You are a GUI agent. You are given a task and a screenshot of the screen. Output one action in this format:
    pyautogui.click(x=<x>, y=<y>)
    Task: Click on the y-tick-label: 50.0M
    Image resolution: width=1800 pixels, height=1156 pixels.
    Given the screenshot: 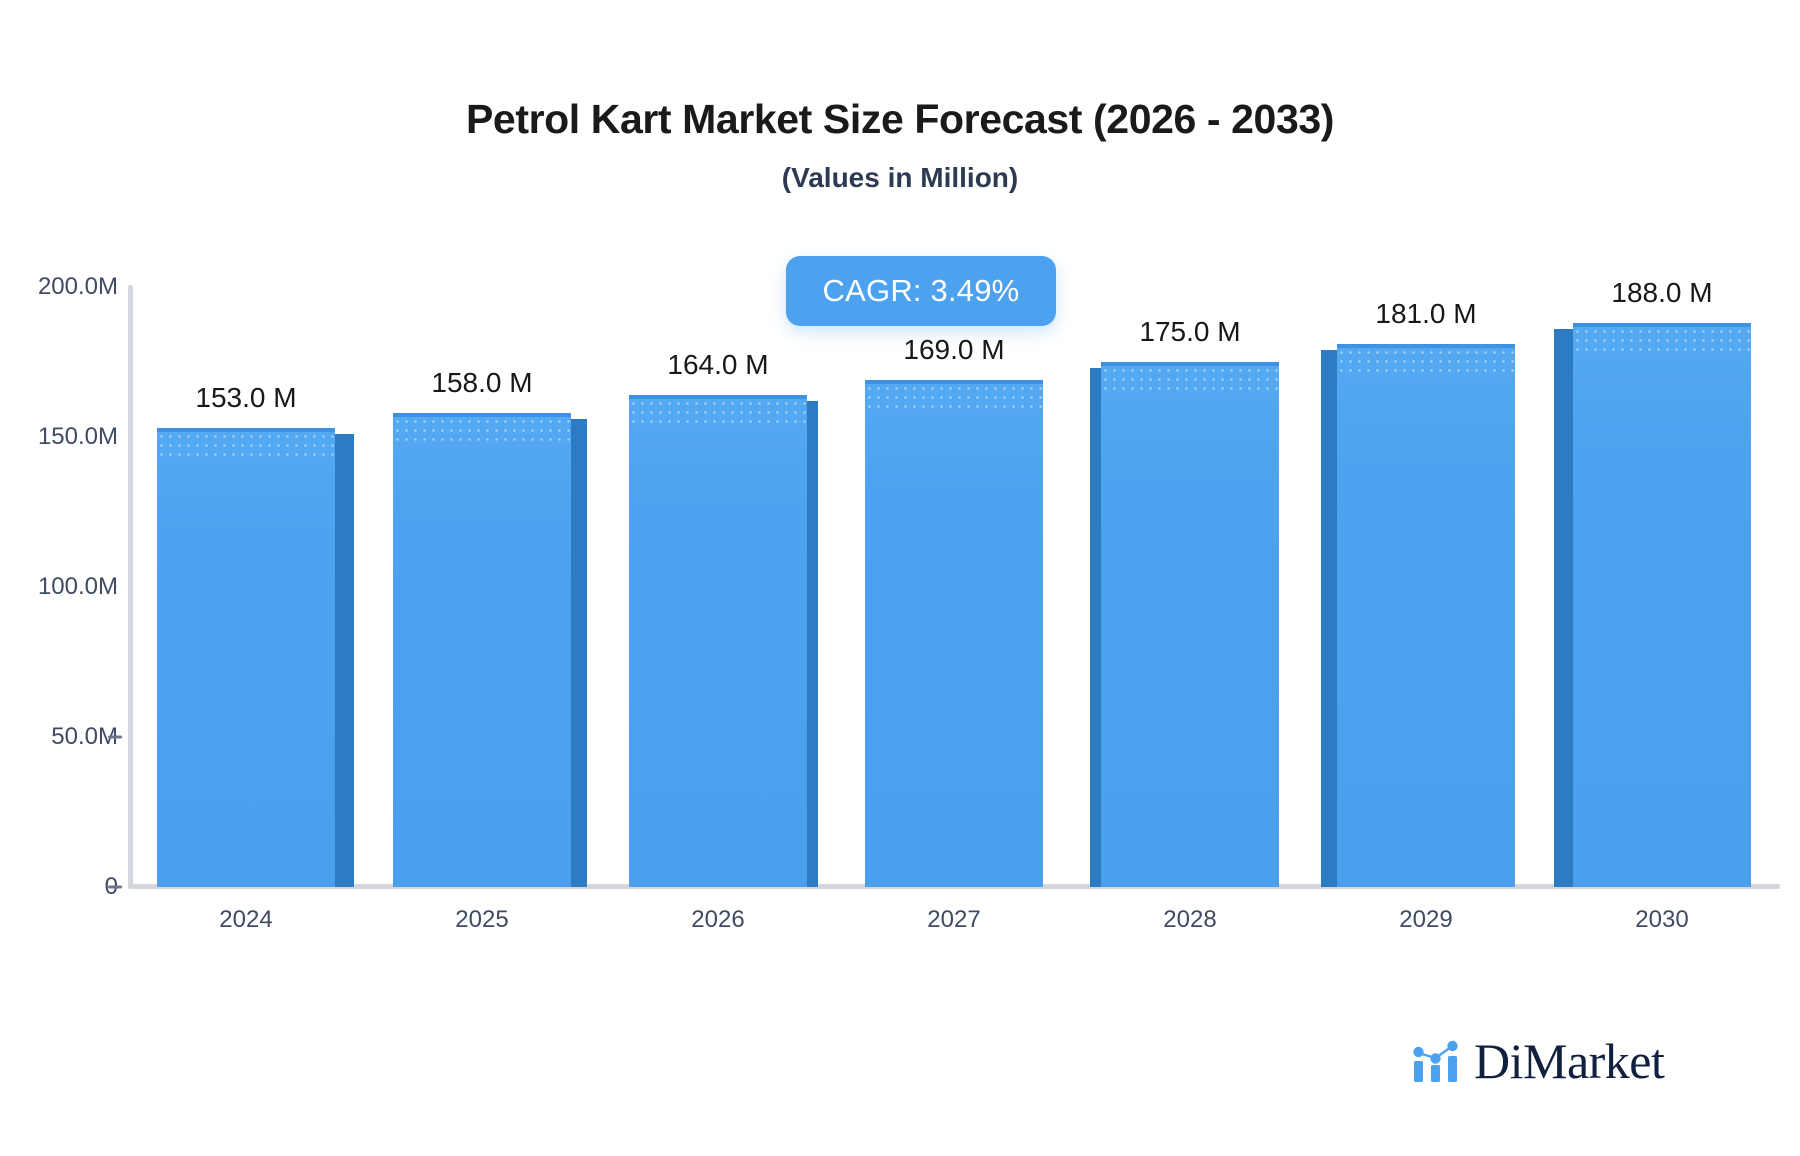 What is the action you would take?
    pyautogui.click(x=84, y=736)
    